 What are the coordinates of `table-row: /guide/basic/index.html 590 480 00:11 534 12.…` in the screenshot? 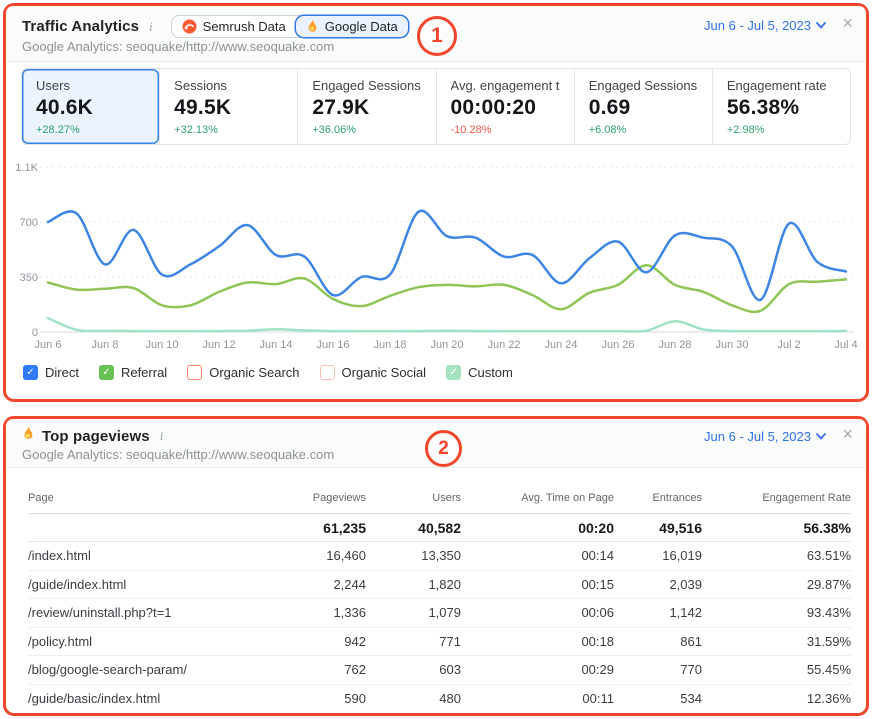 It's located at (439, 699).